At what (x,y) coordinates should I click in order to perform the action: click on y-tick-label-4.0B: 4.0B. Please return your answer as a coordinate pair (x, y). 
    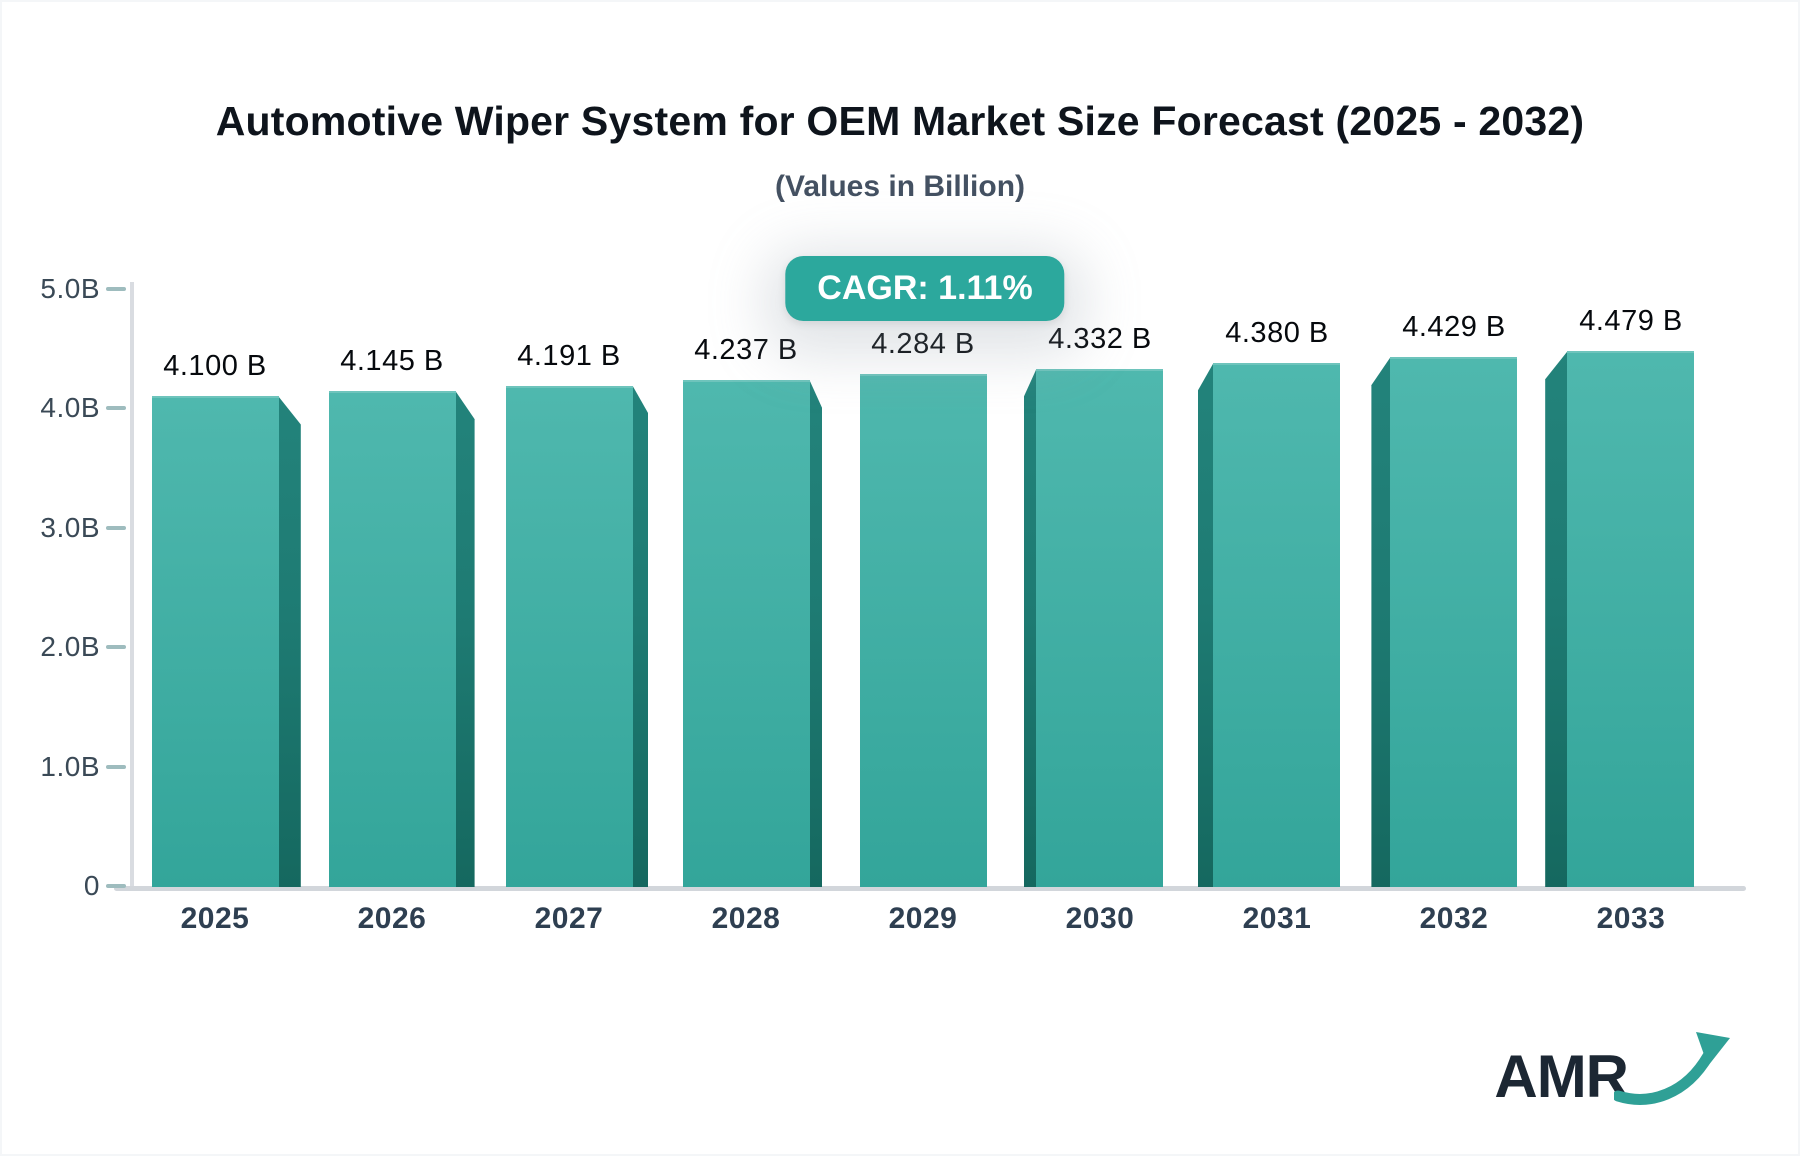
    Looking at the image, I should click on (70, 408).